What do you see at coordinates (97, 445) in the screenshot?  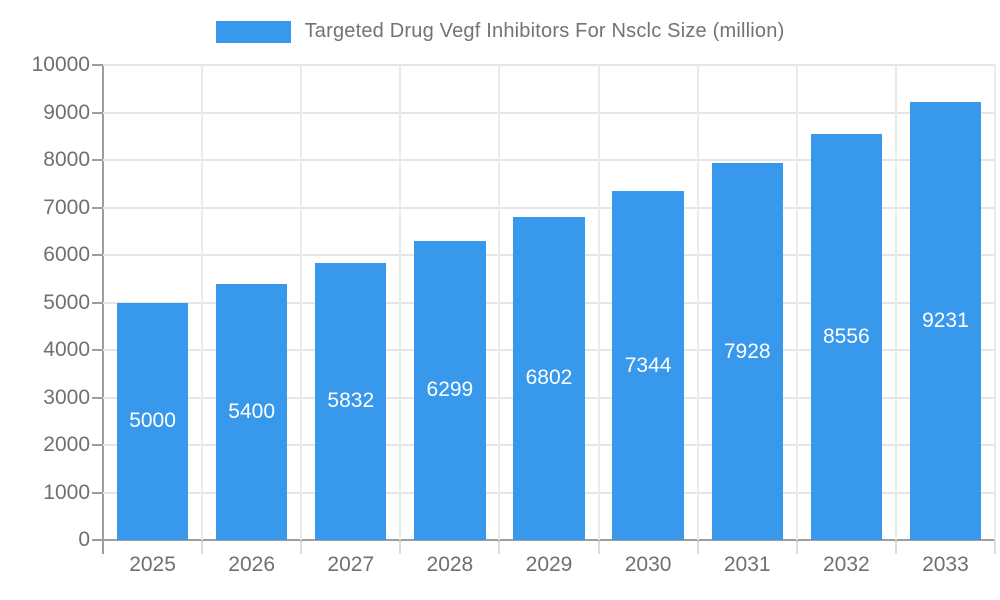 I see `y-axis-tick-2000` at bounding box center [97, 445].